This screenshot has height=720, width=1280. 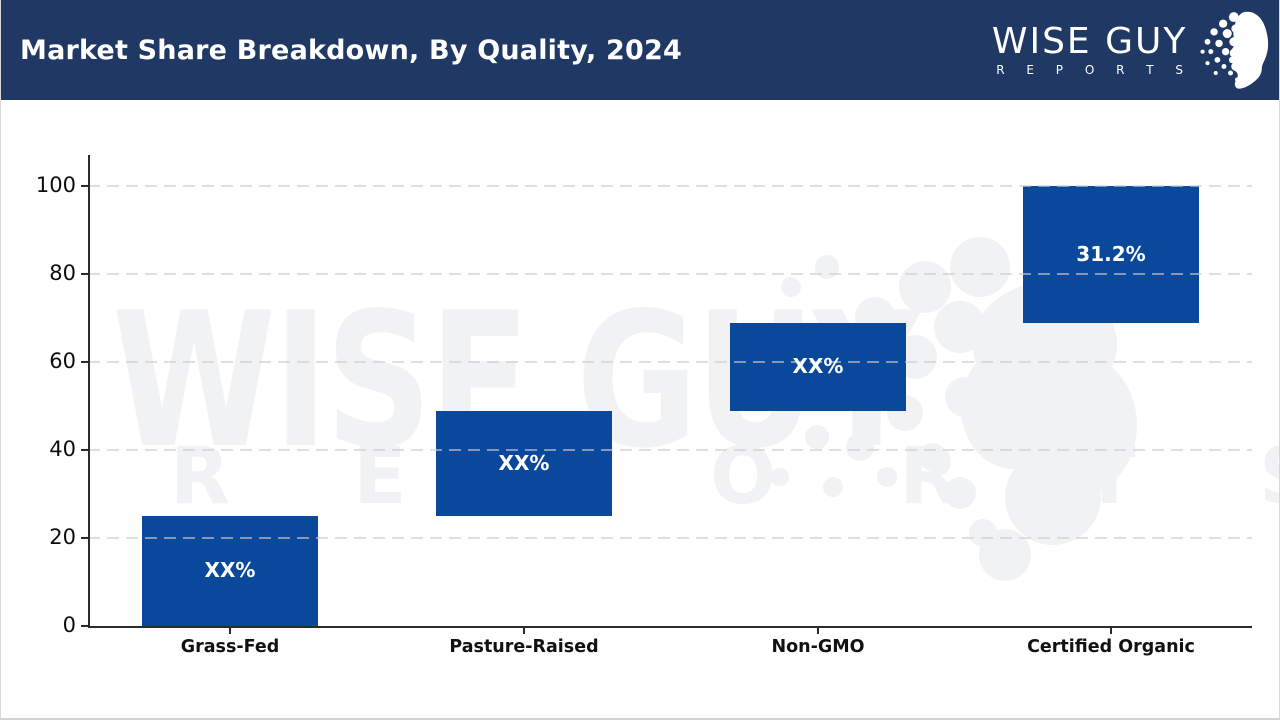 I want to click on y-axis-tick-label: 40, so click(x=62, y=449).